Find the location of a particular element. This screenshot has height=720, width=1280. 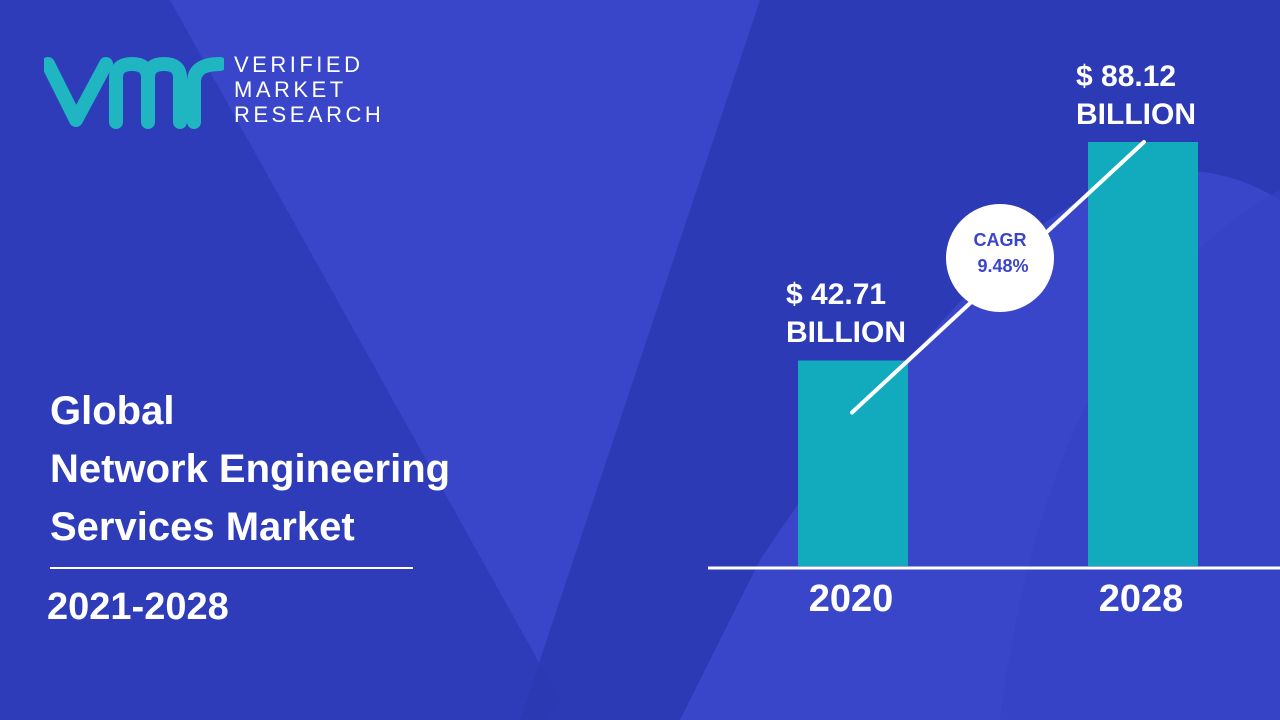

bar-2028-value-label: $ 88.12 BILLION is located at coordinates (1136, 96).